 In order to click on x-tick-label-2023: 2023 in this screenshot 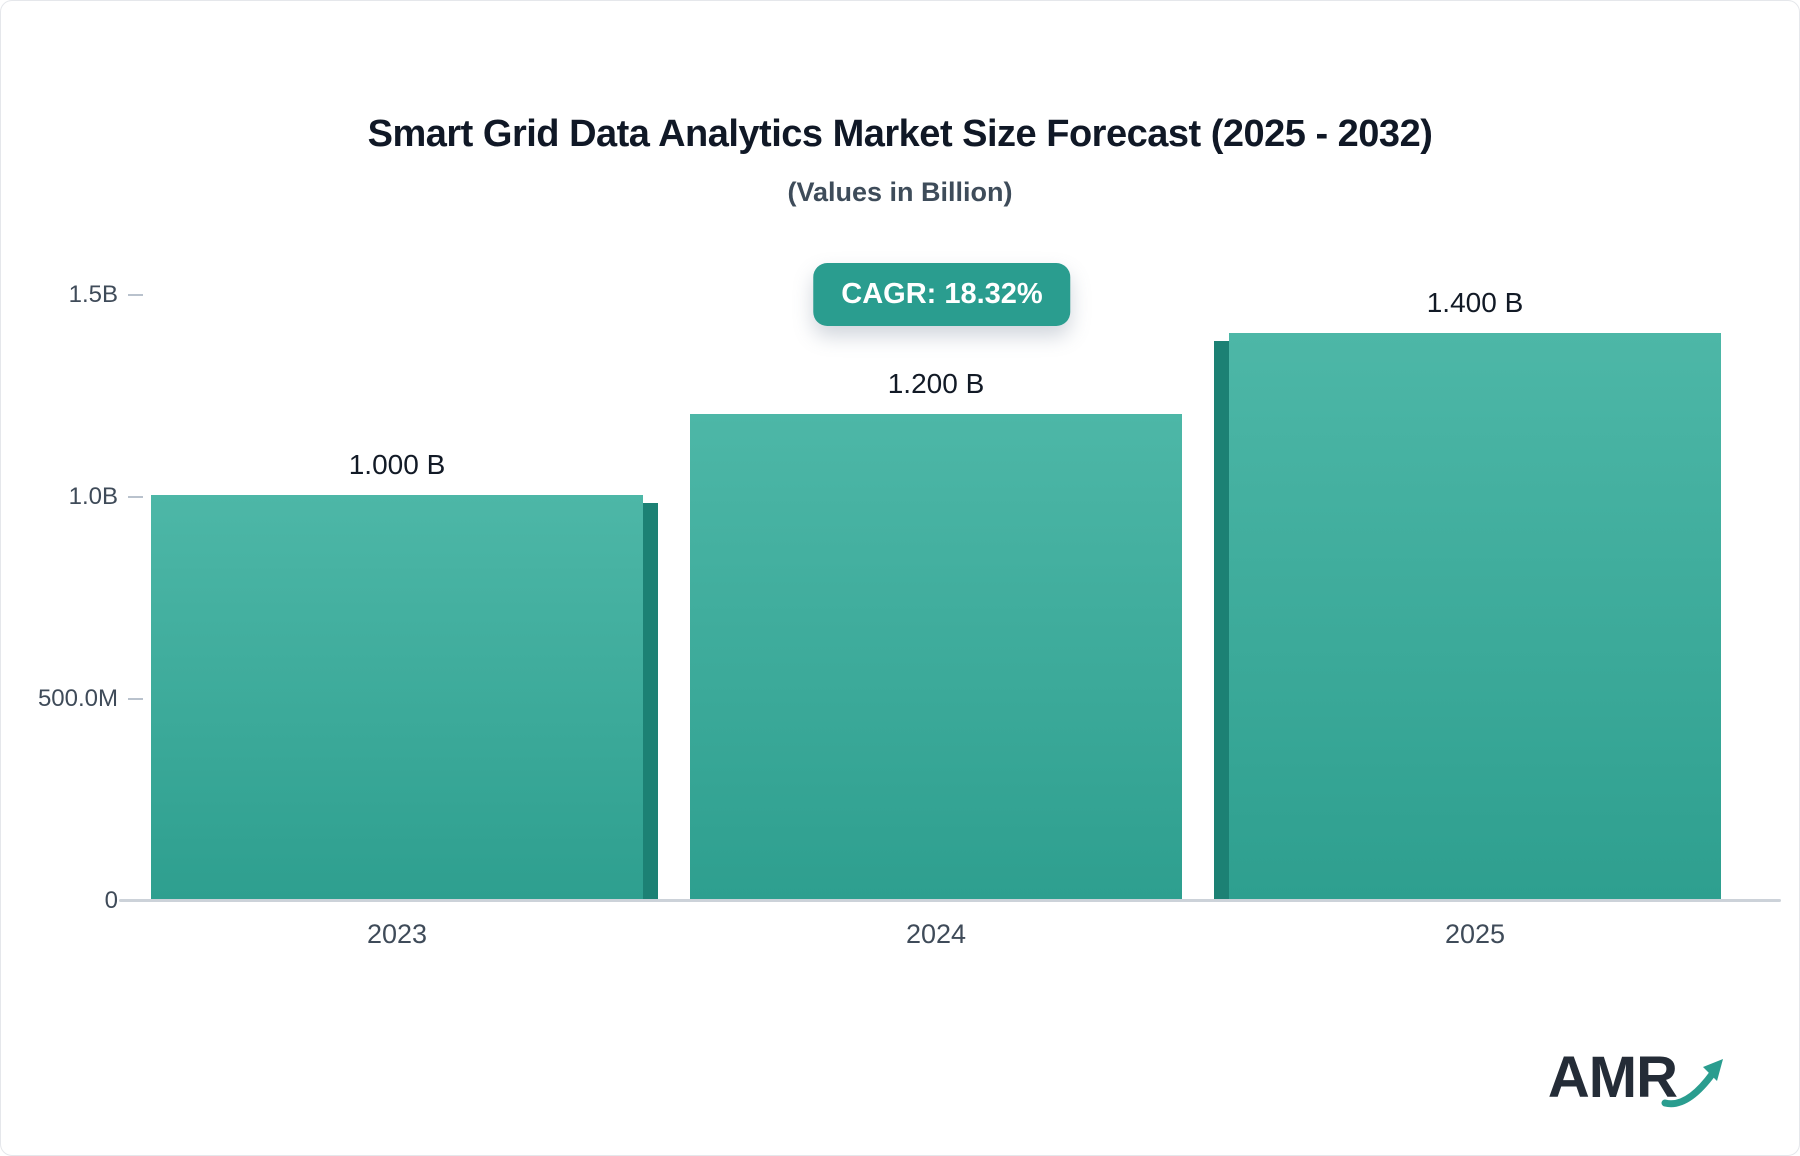, I will do `click(397, 934)`.